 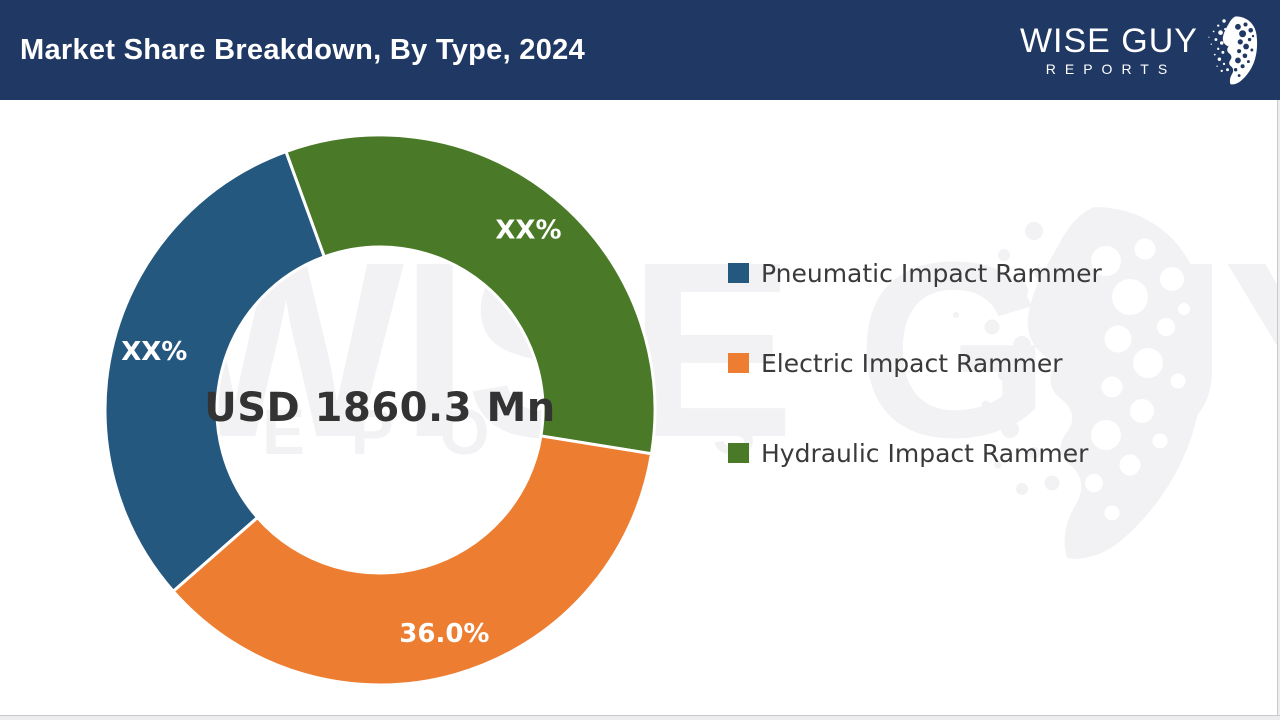 I want to click on legend-item-pneumatic: Pneumatic Impact Rammer, so click(x=915, y=273).